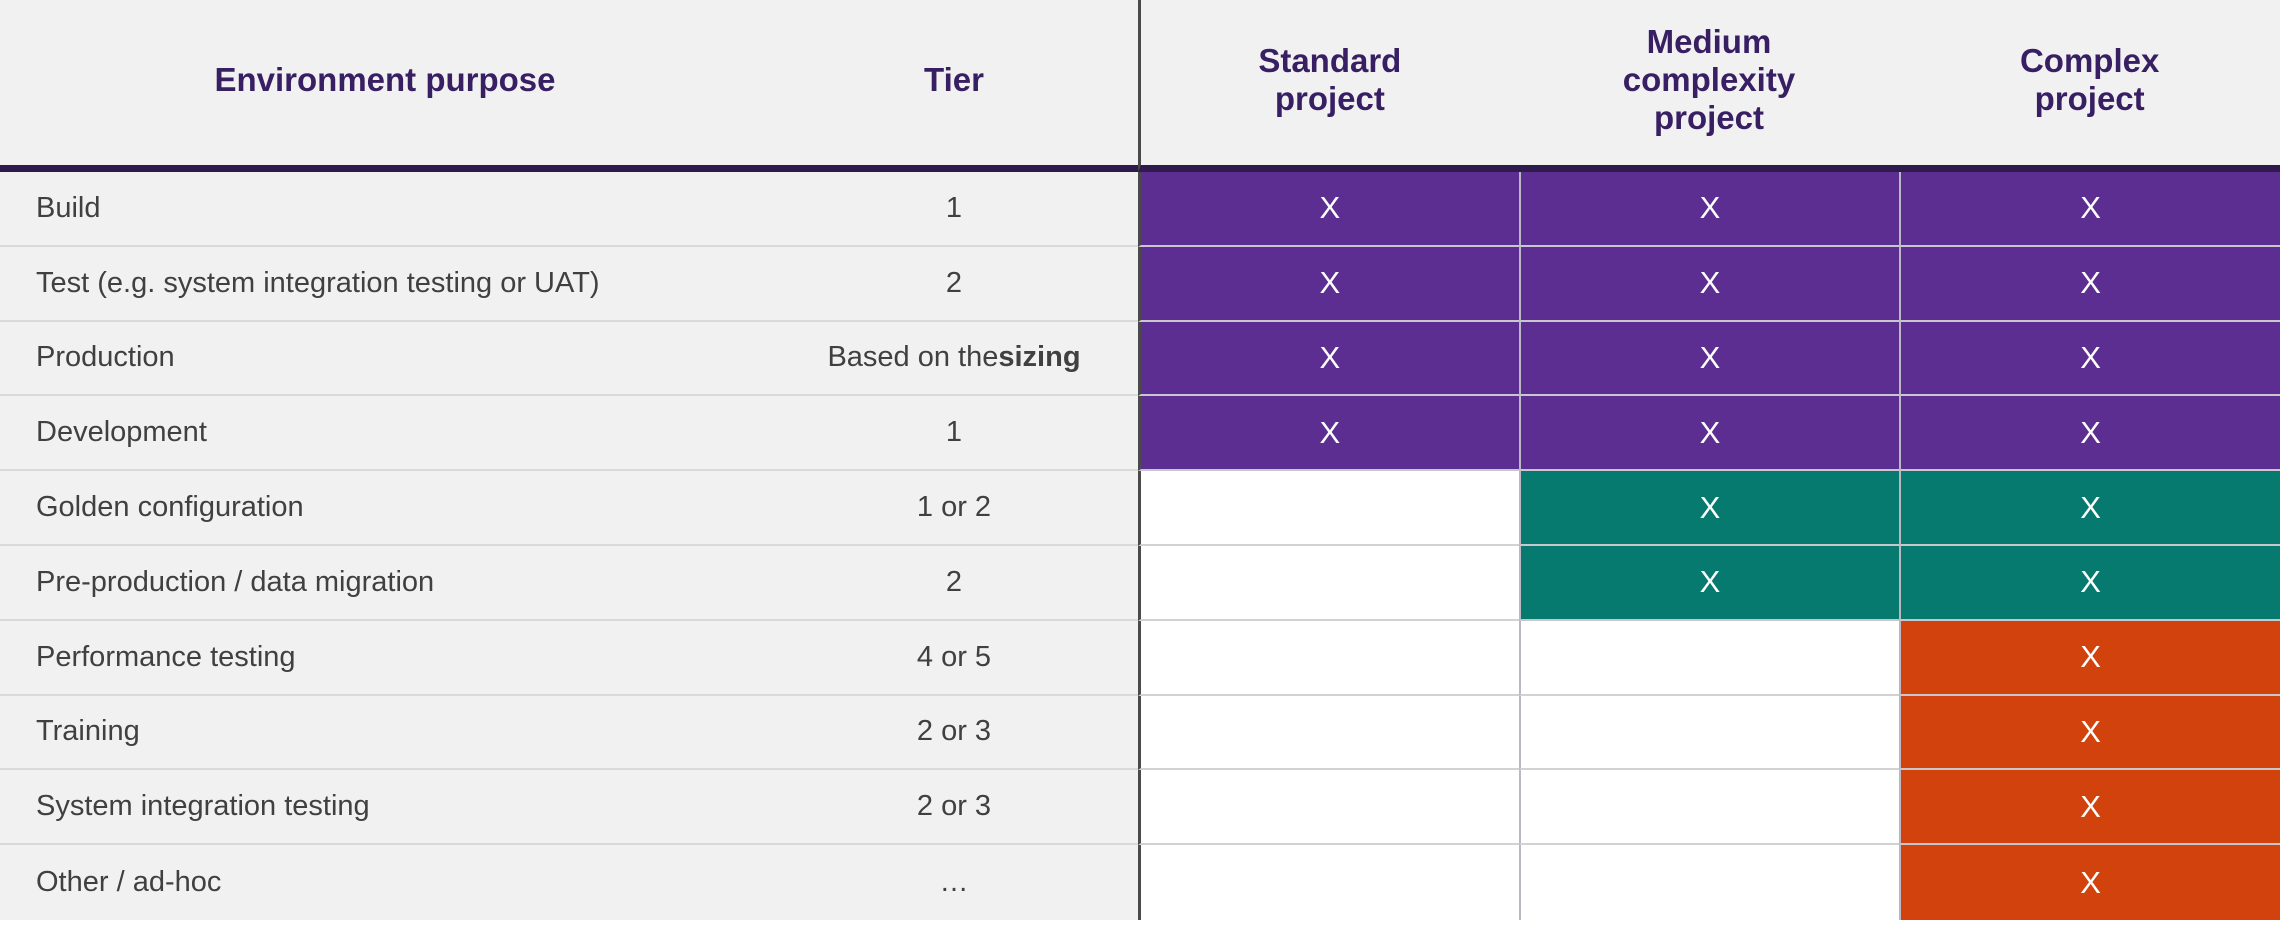 The width and height of the screenshot is (2280, 938). Describe the element at coordinates (385, 508) in the screenshot. I see `row-purpose-golden-configuration: Golden configuration` at that location.